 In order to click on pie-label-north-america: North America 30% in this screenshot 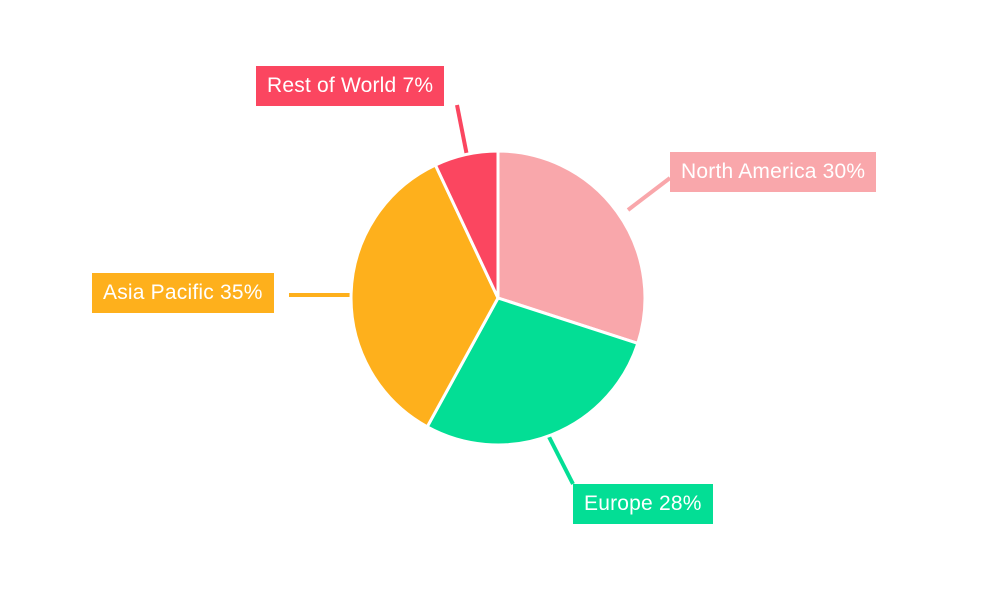, I will do `click(773, 172)`.